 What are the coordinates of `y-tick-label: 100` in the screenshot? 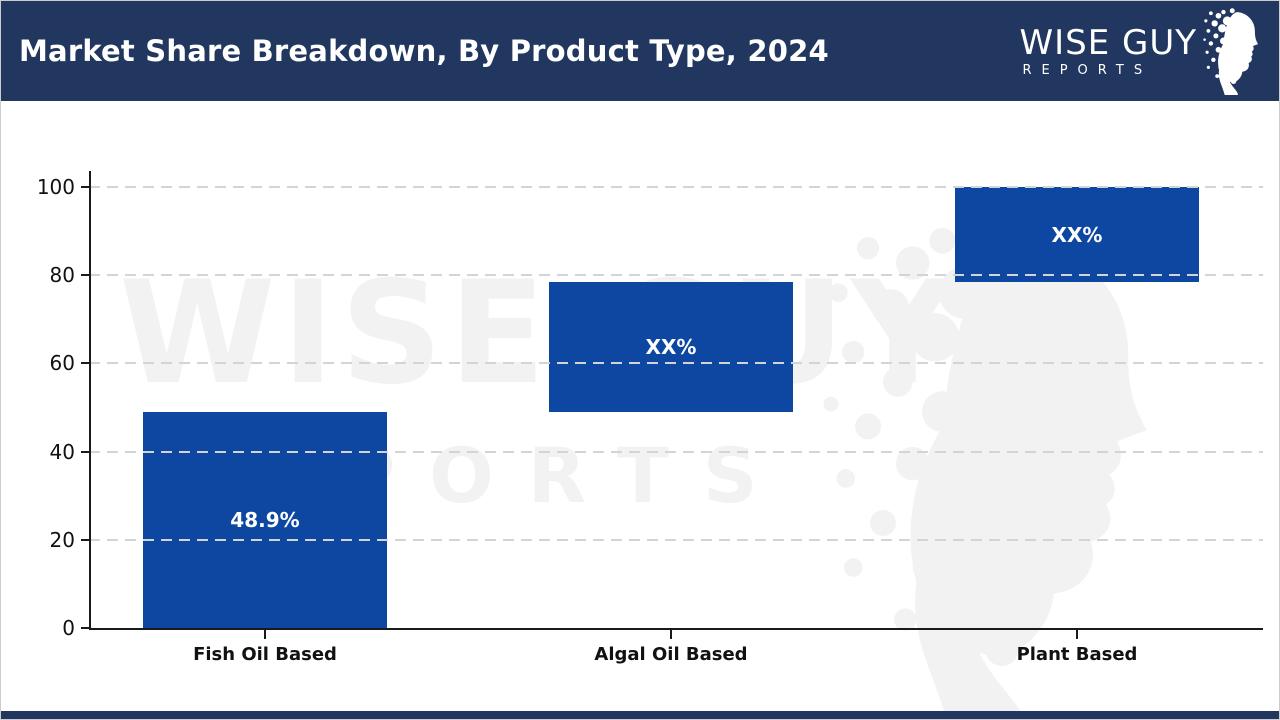 It's located at (55, 187).